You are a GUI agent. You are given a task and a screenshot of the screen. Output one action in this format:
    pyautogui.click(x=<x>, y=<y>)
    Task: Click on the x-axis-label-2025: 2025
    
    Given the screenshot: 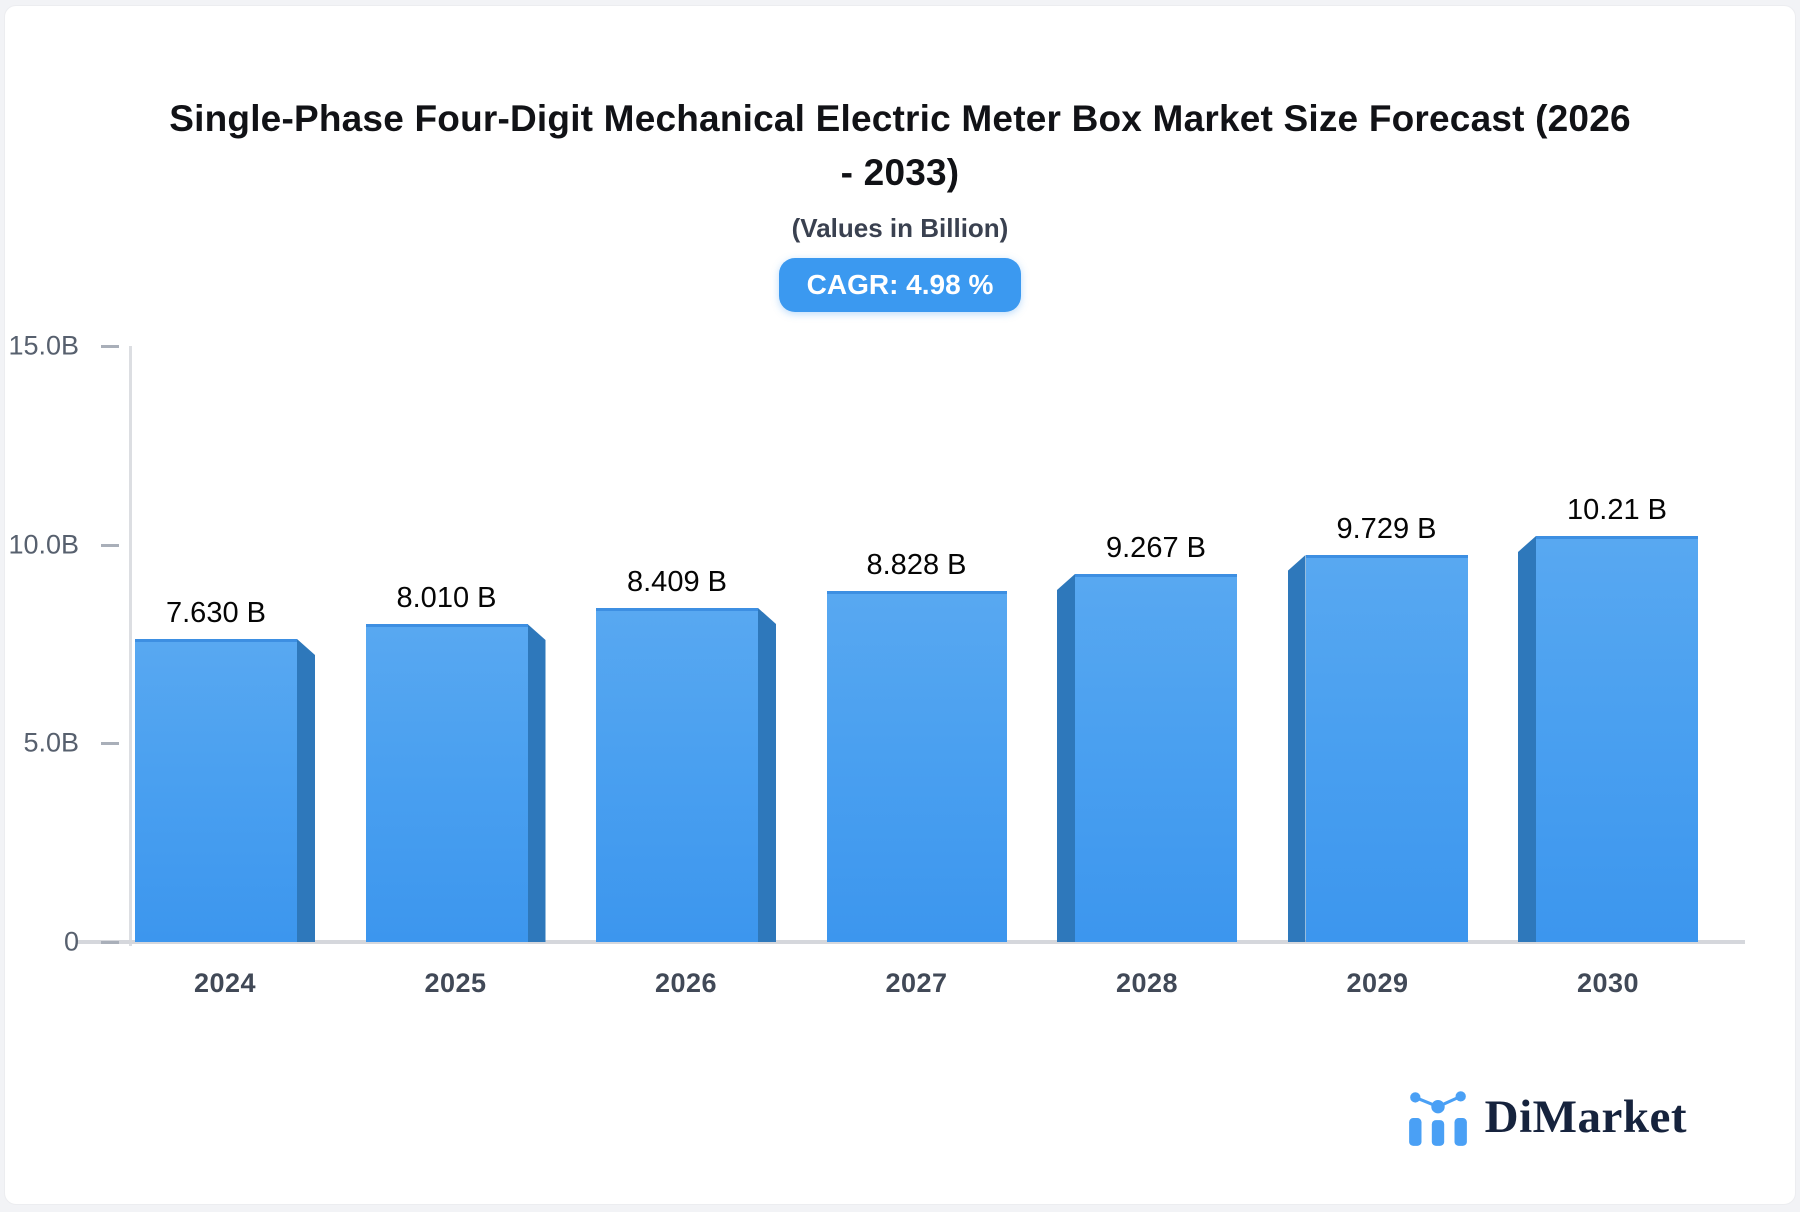 What is the action you would take?
    pyautogui.click(x=455, y=983)
    